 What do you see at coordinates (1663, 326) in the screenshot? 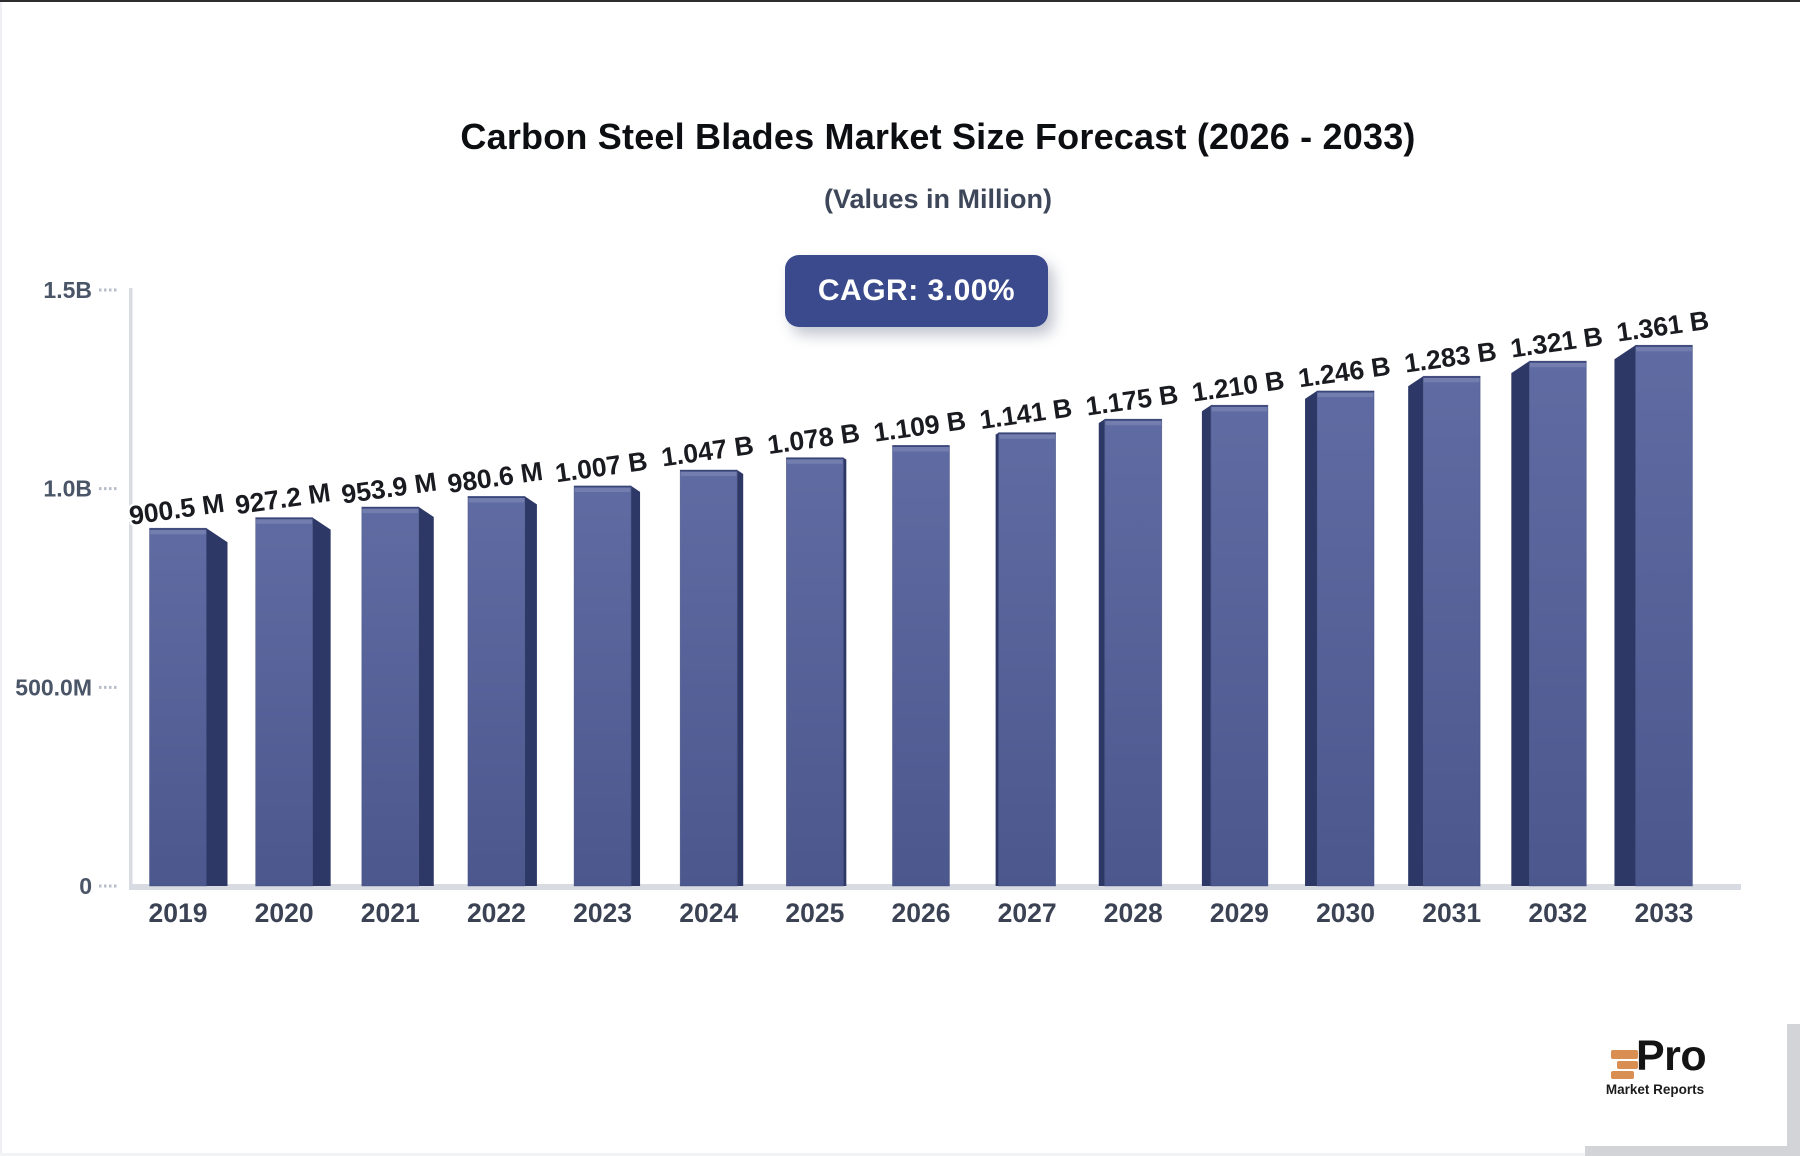
I see `bar-value-label: 1.361 B` at bounding box center [1663, 326].